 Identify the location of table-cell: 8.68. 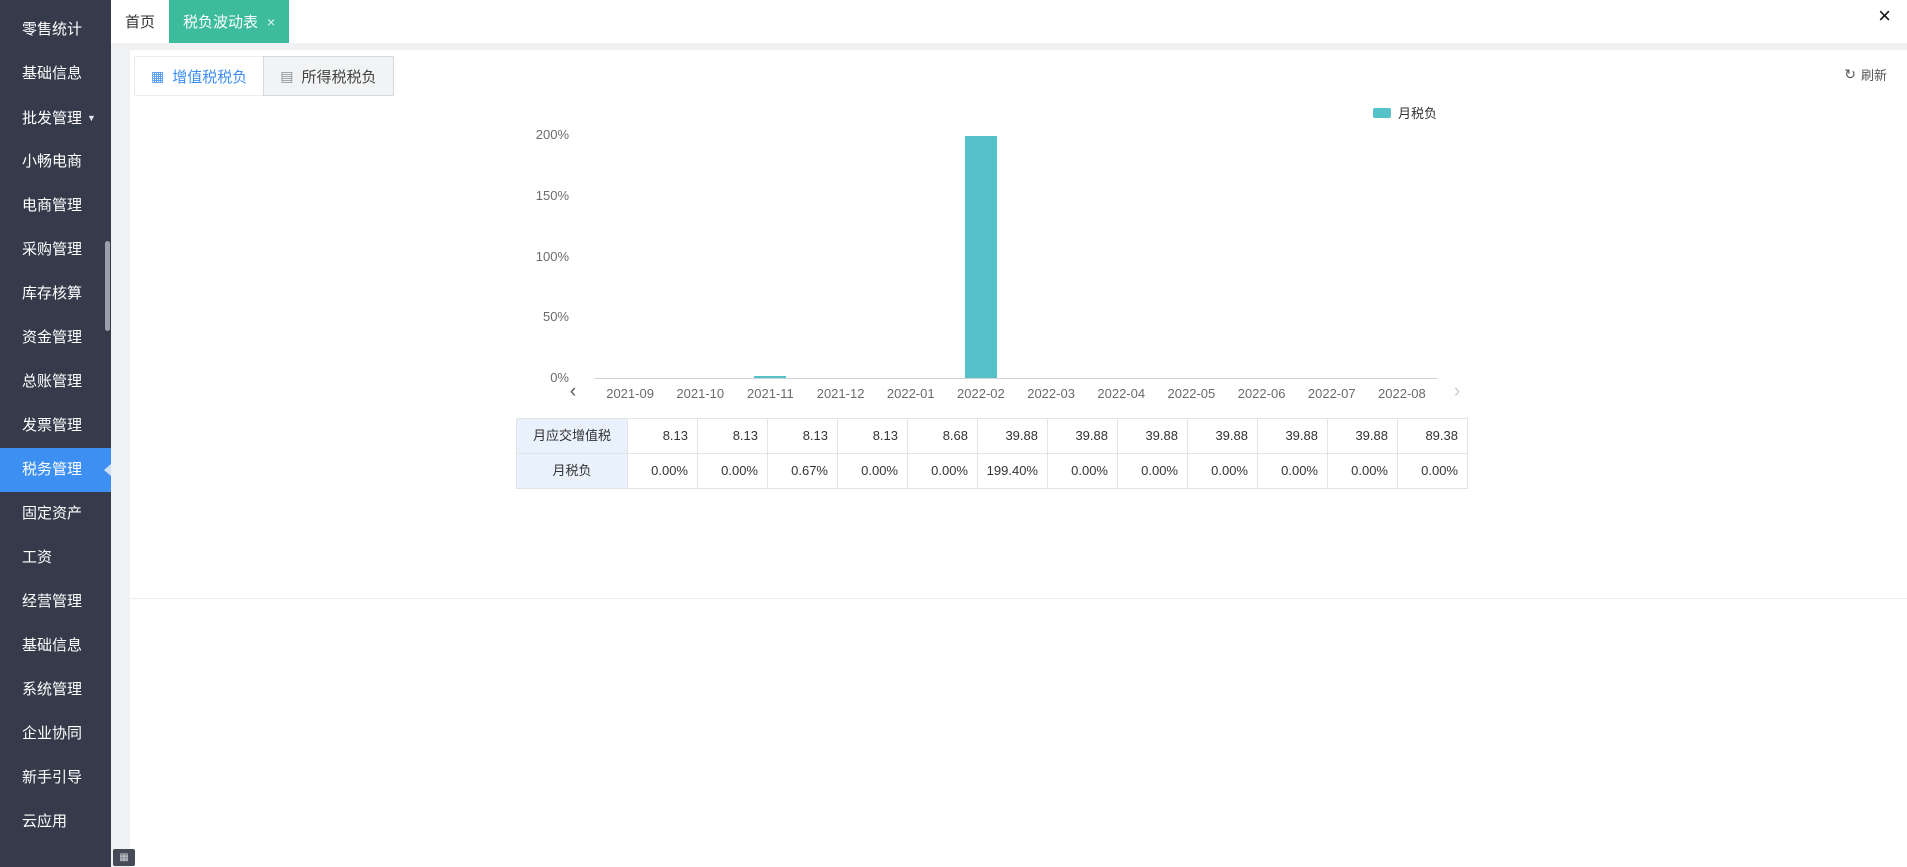
(943, 436).